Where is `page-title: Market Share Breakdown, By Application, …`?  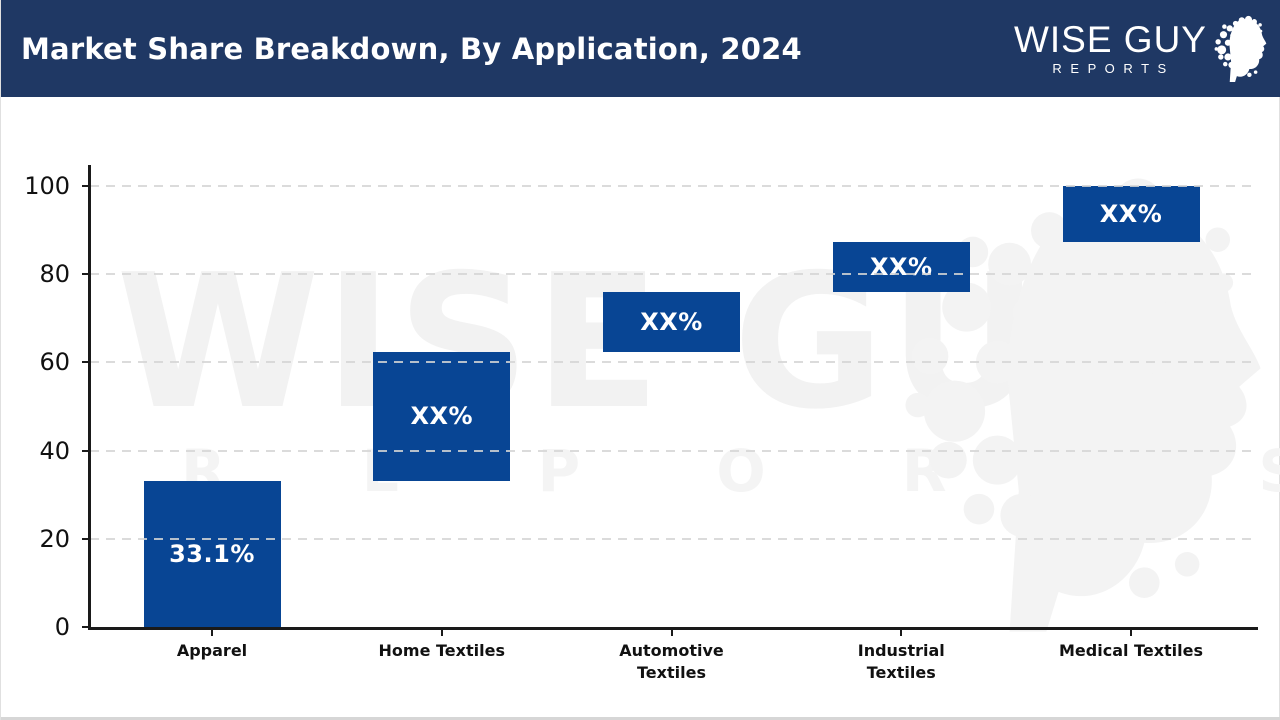 page-title: Market Share Breakdown, By Application, … is located at coordinates (411, 48).